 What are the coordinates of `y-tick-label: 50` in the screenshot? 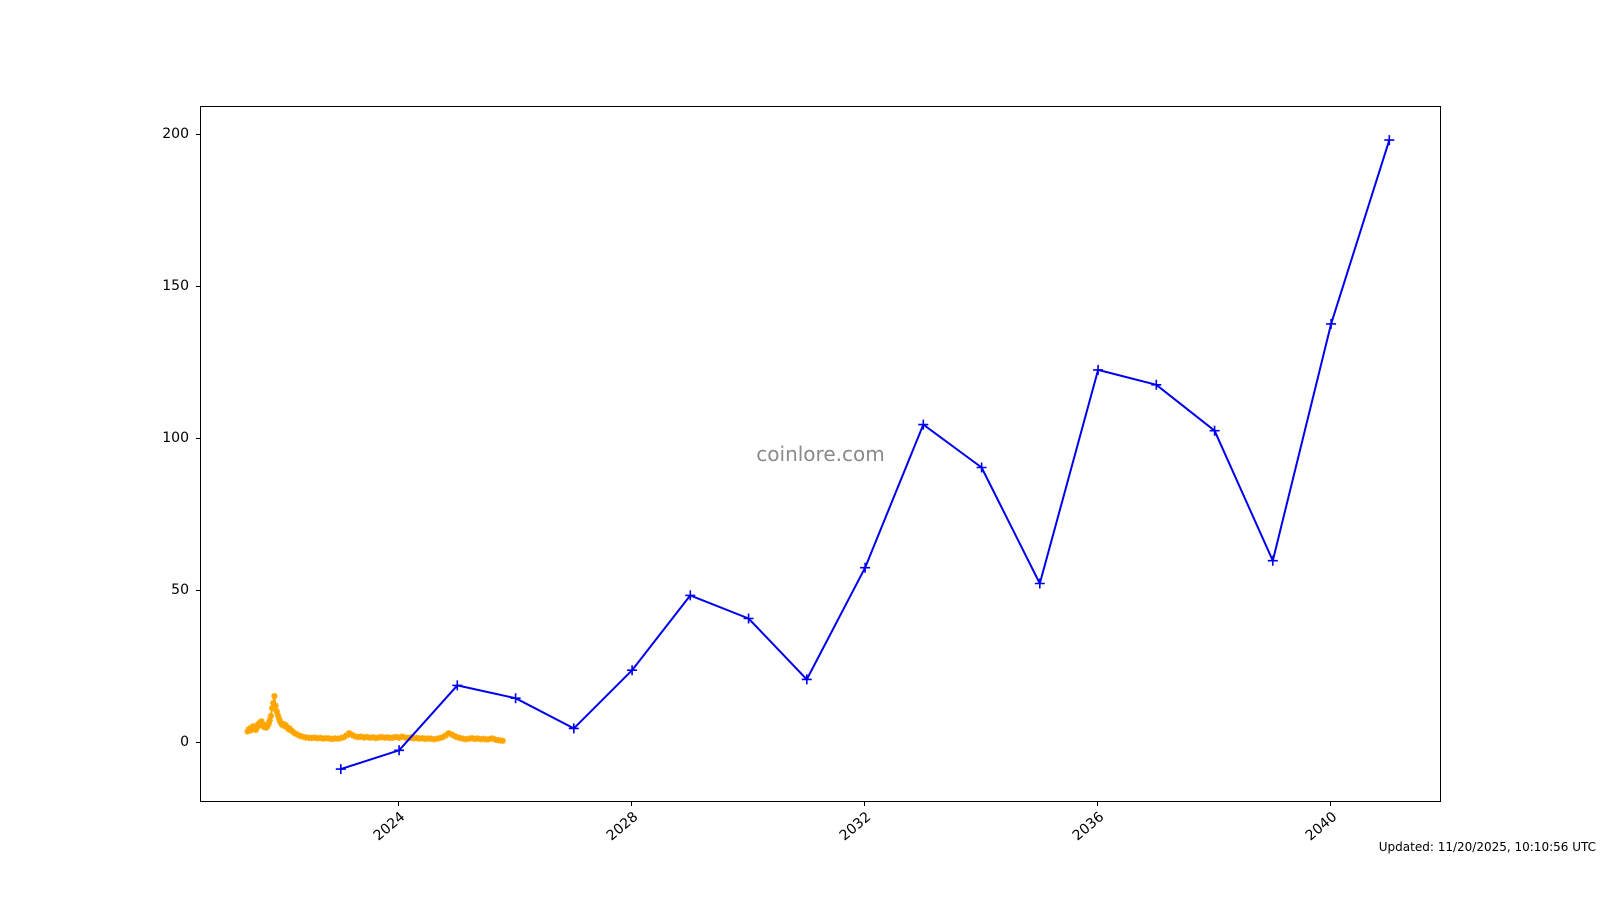 It's located at (180, 590).